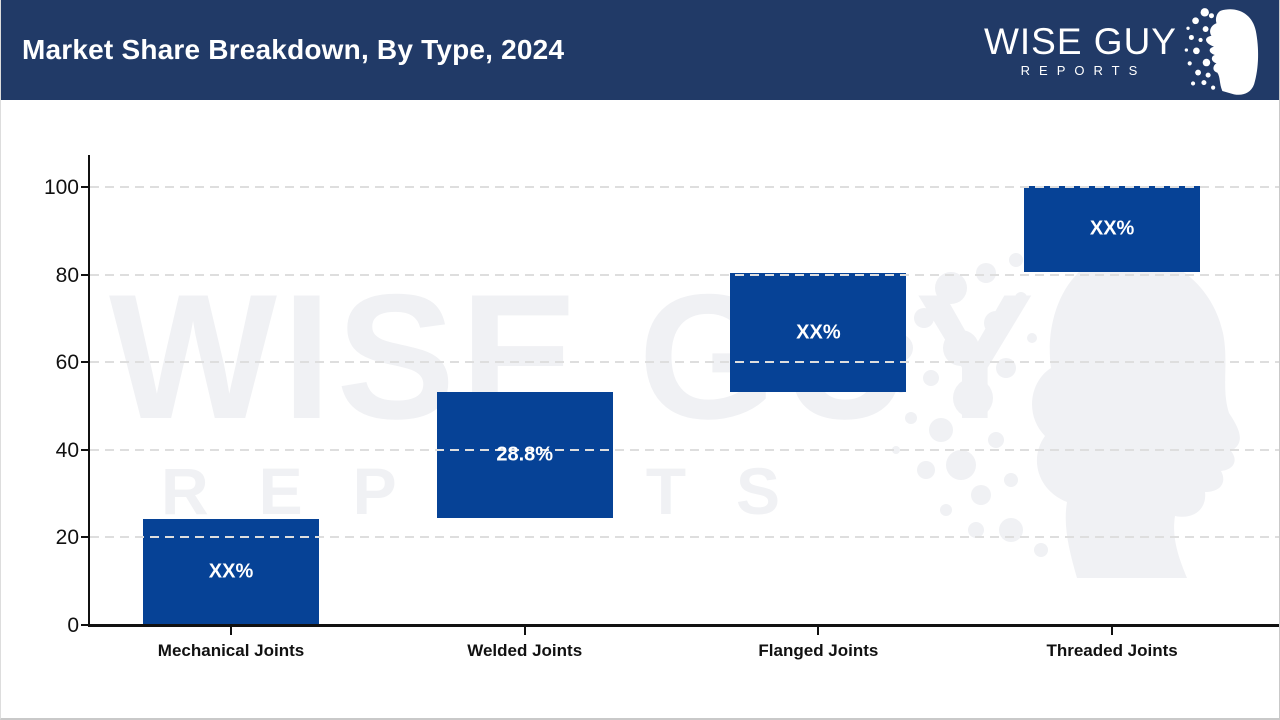  I want to click on bar-label: 28.8%, so click(525, 454).